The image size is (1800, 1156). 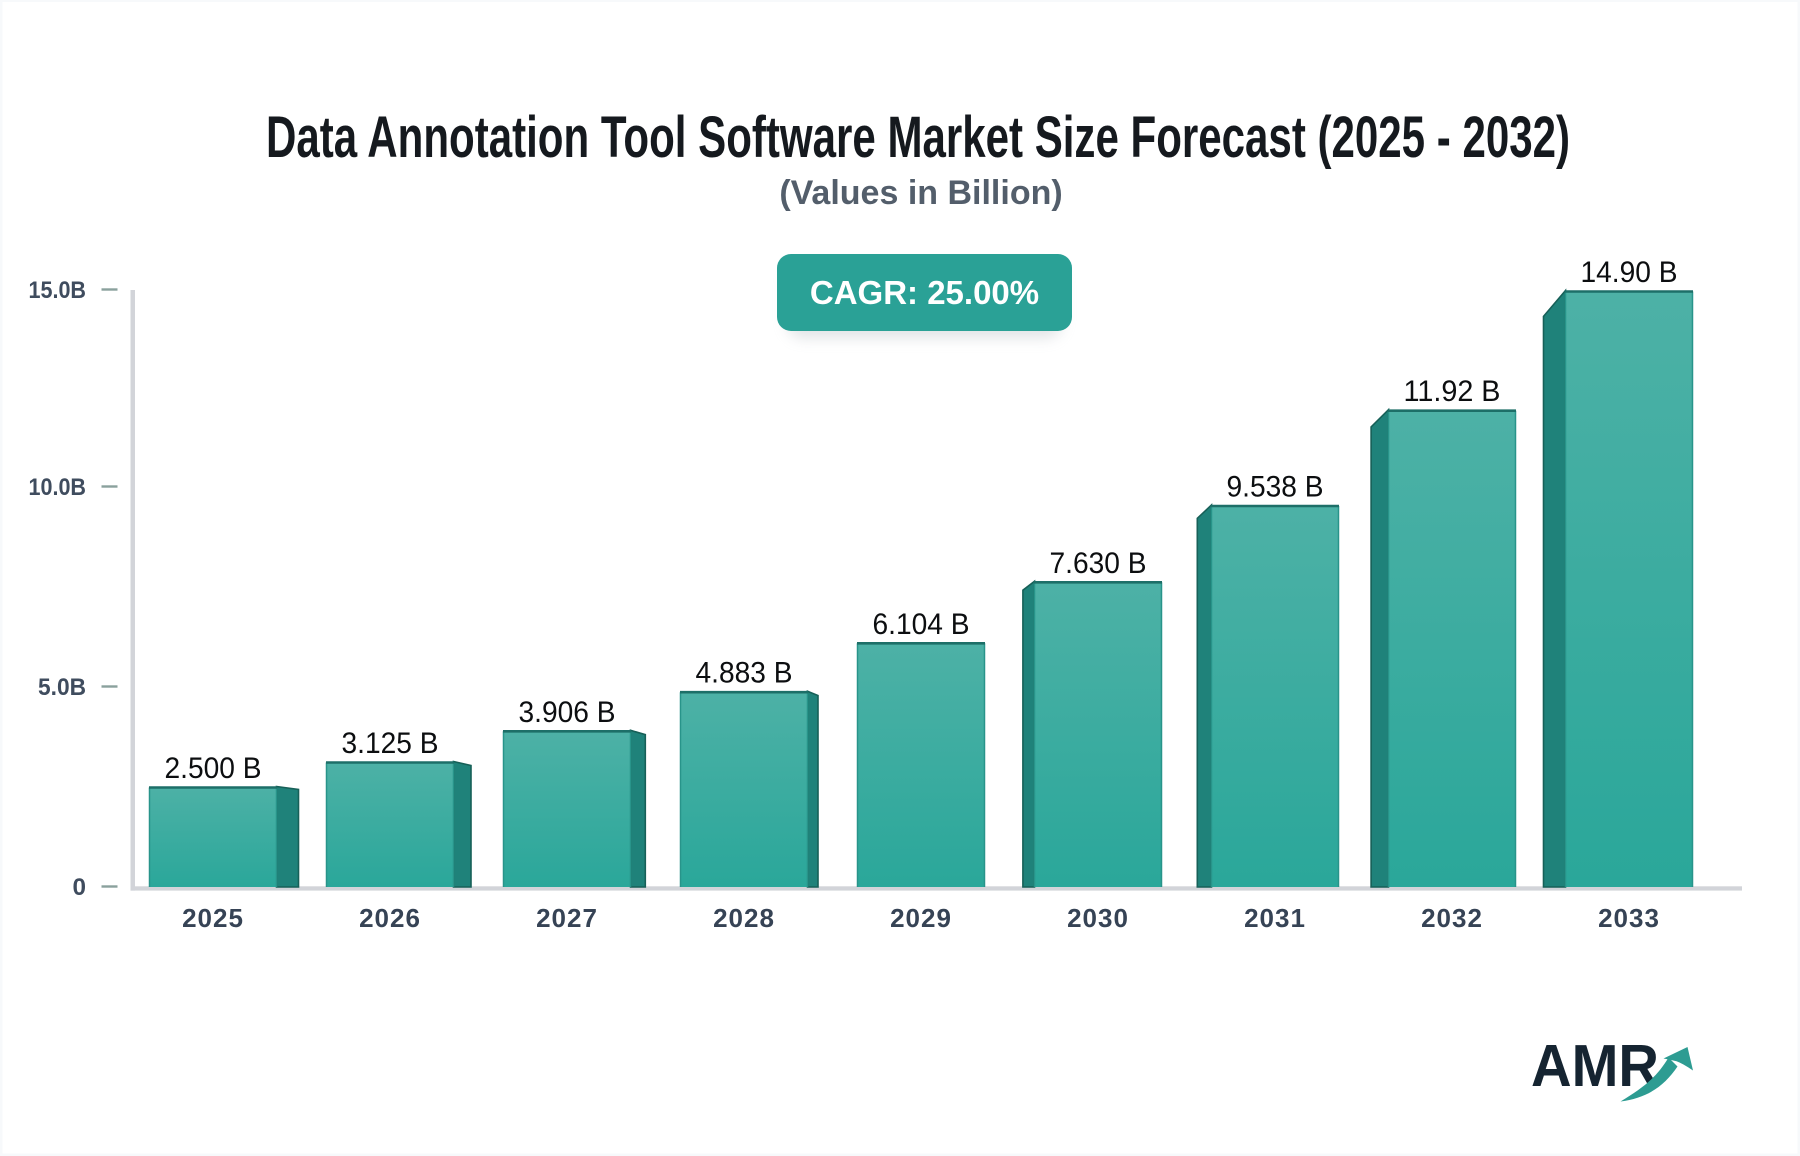 What do you see at coordinates (80, 887) in the screenshot?
I see `svg-text: 0` at bounding box center [80, 887].